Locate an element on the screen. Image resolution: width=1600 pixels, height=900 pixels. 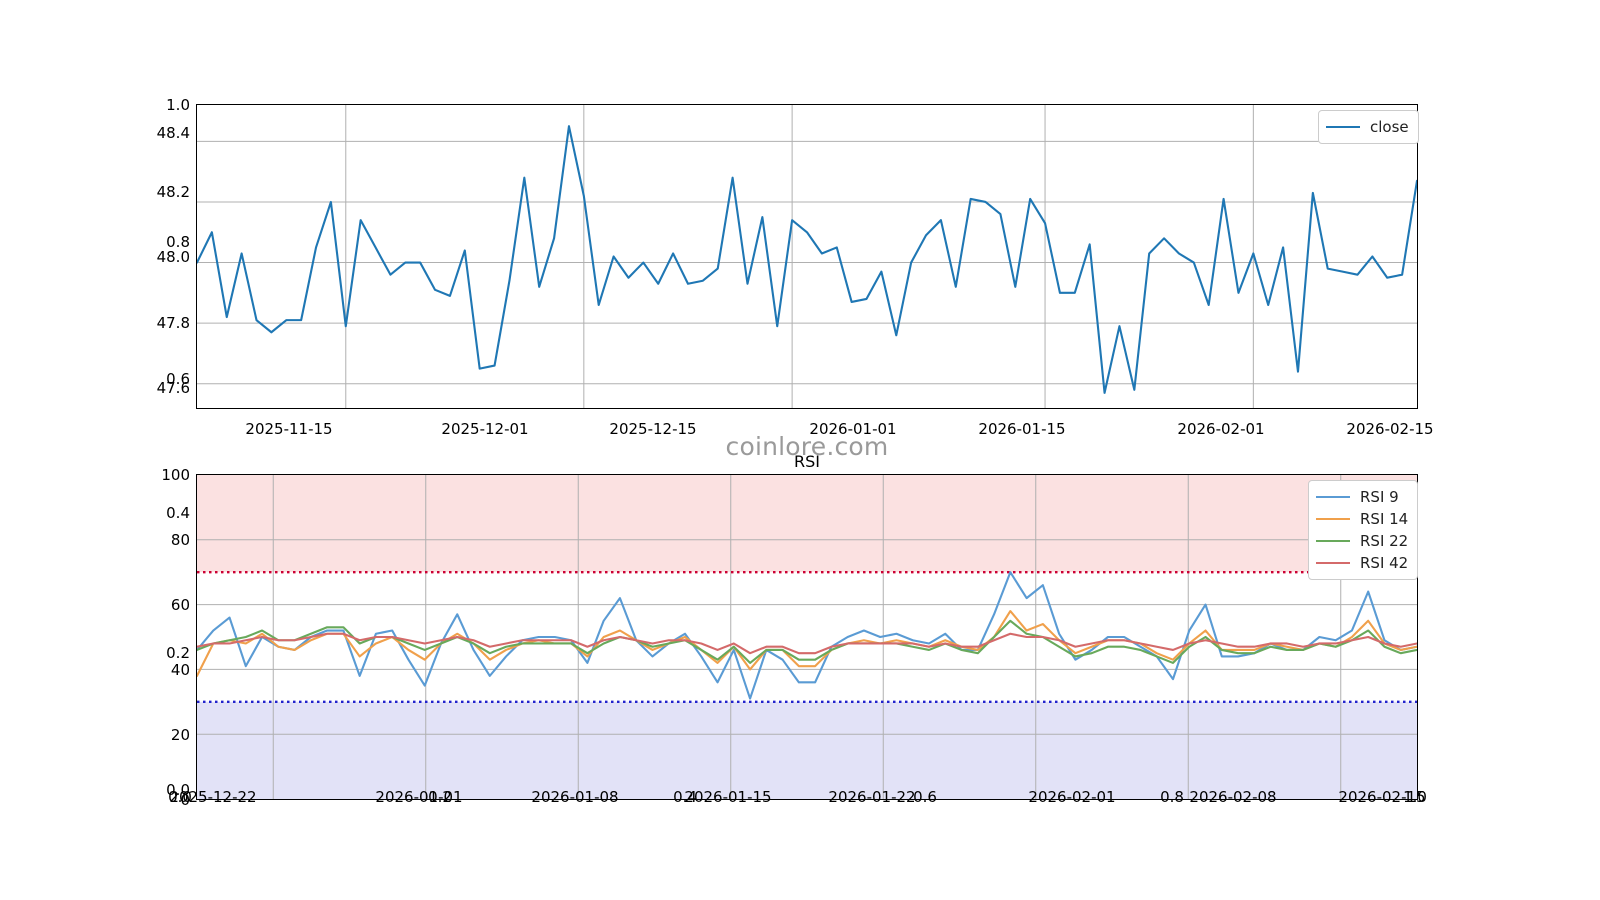
legend-item-rsi42: RSI 42 is located at coordinates (1362, 563).